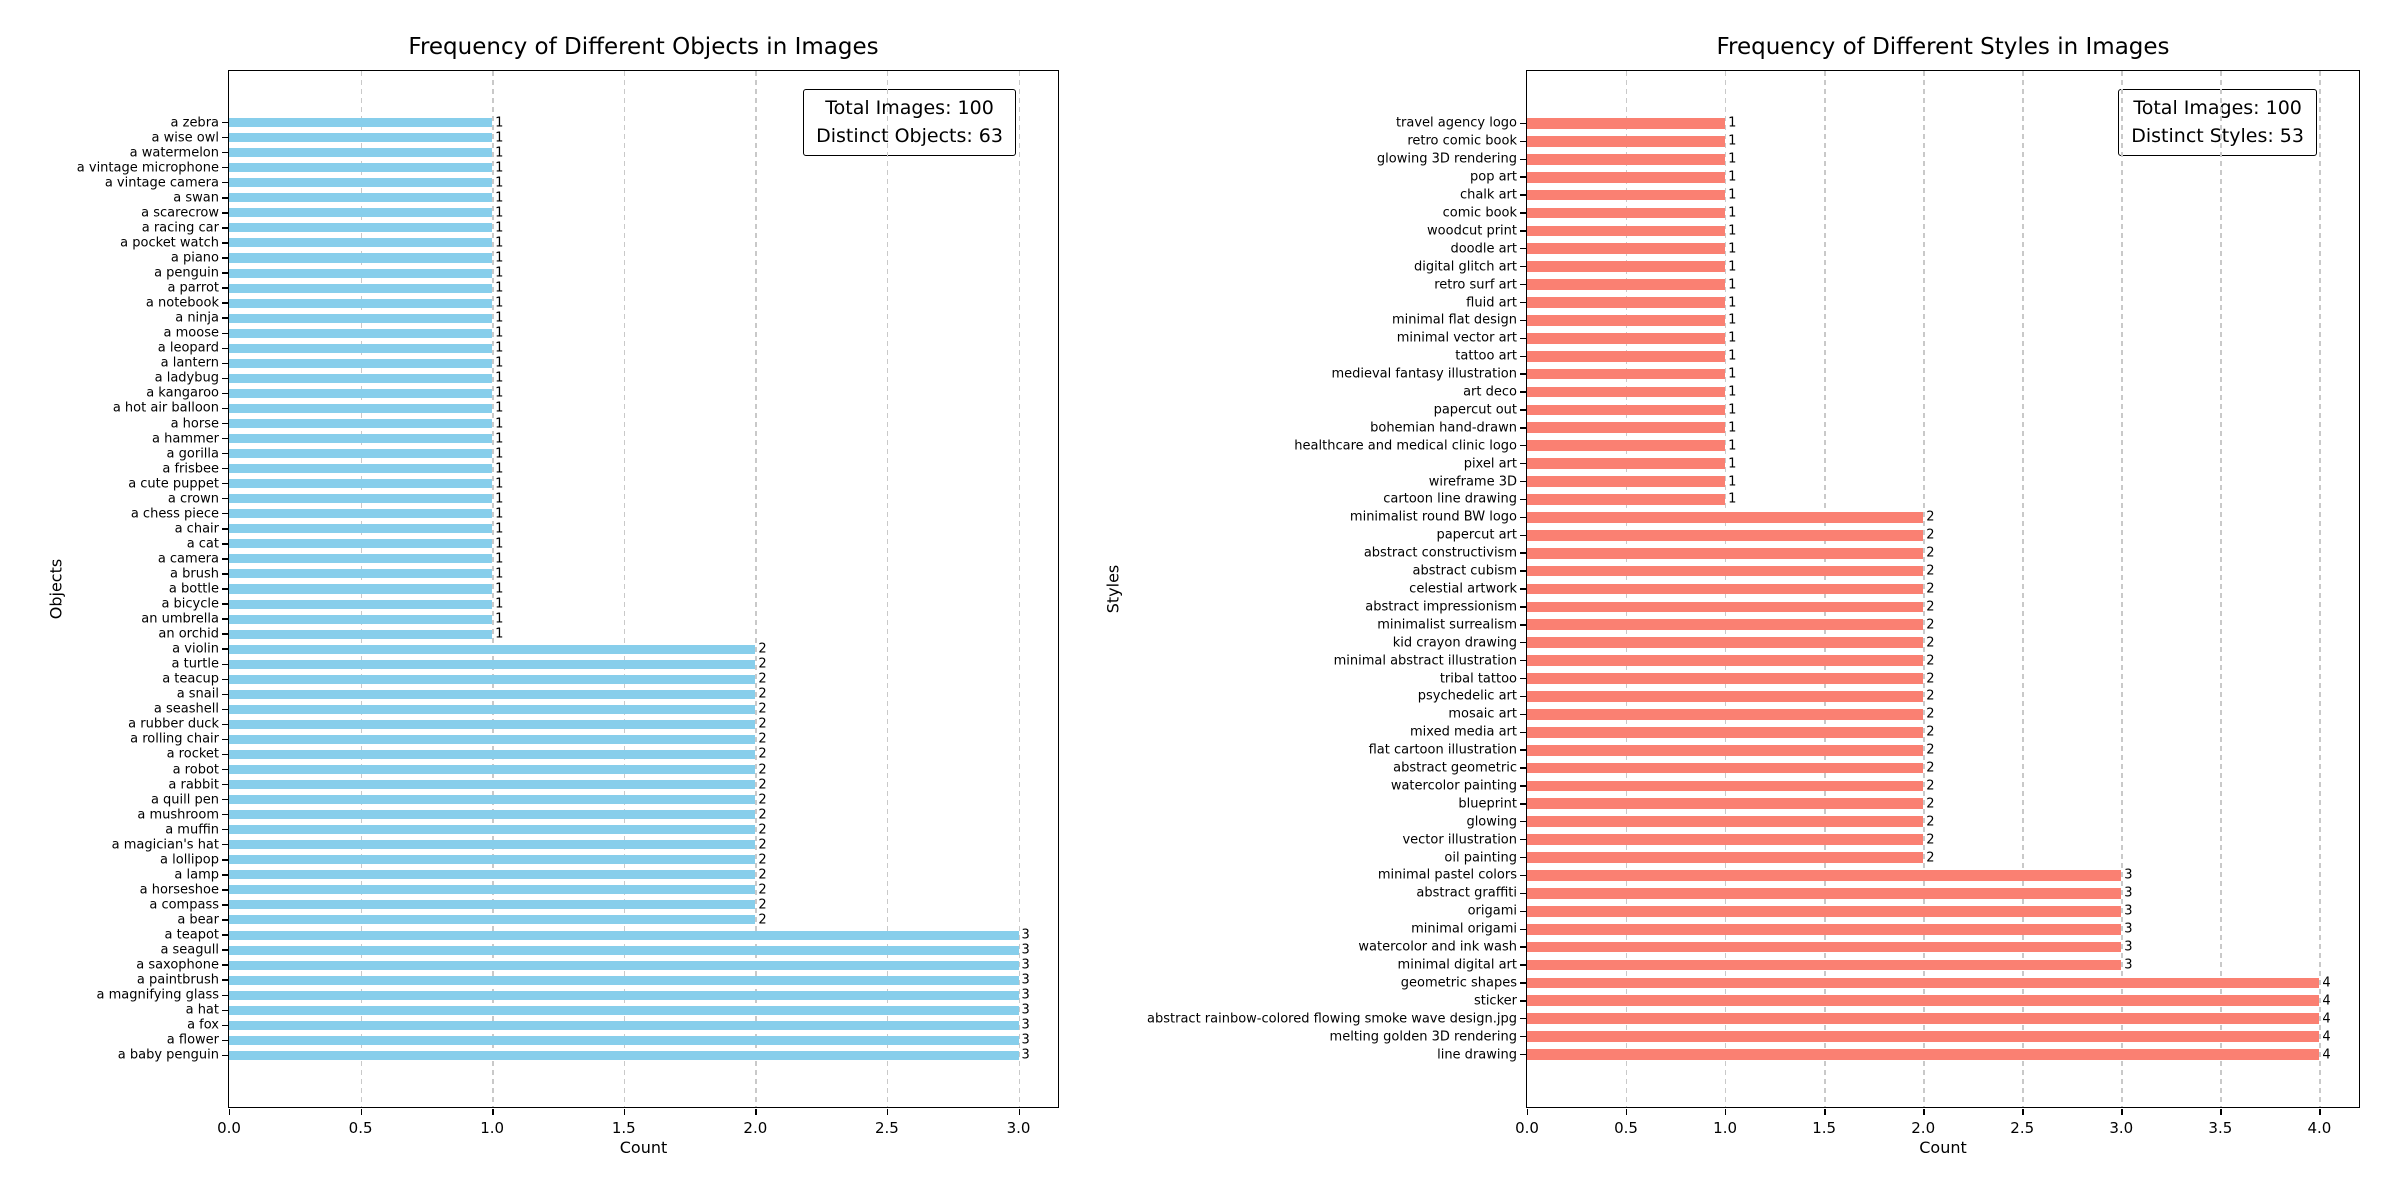 The image size is (2400, 1200). Describe the element at coordinates (194, 423) in the screenshot. I see `y-tick-label: a horse` at that location.